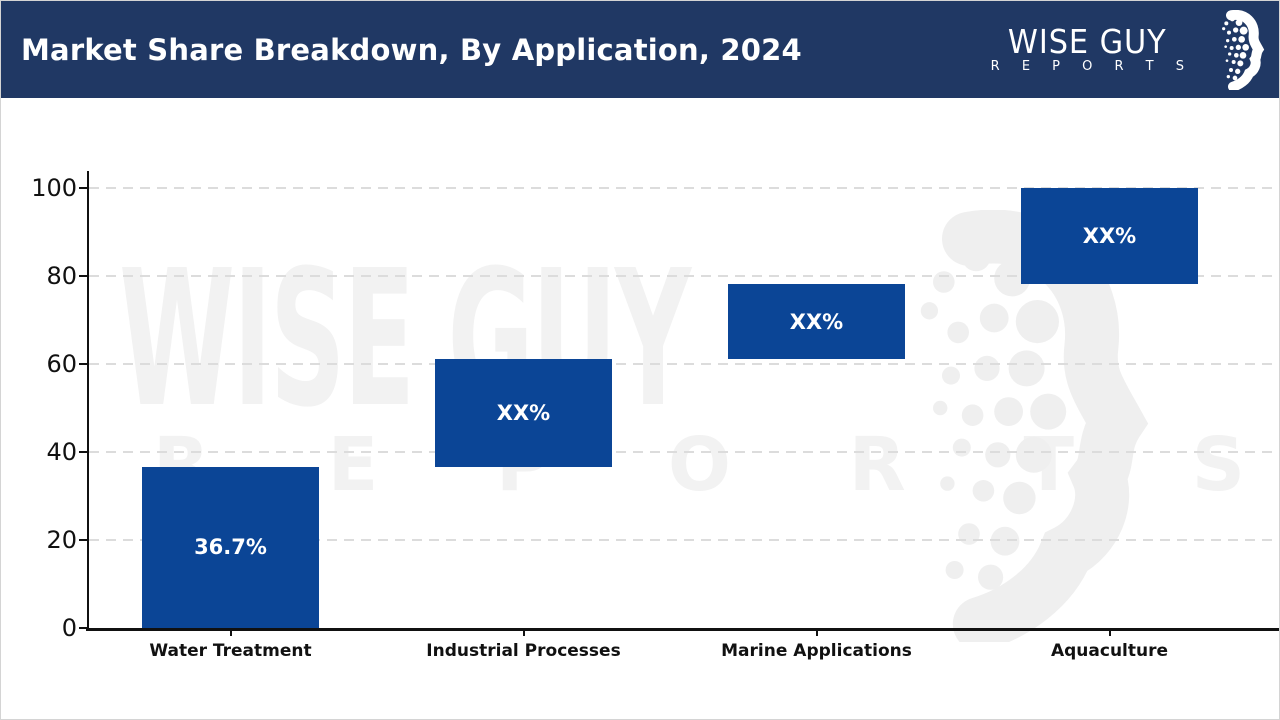 The height and width of the screenshot is (720, 1280). I want to click on bar-value-label-aquaculture: XX%, so click(1109, 235).